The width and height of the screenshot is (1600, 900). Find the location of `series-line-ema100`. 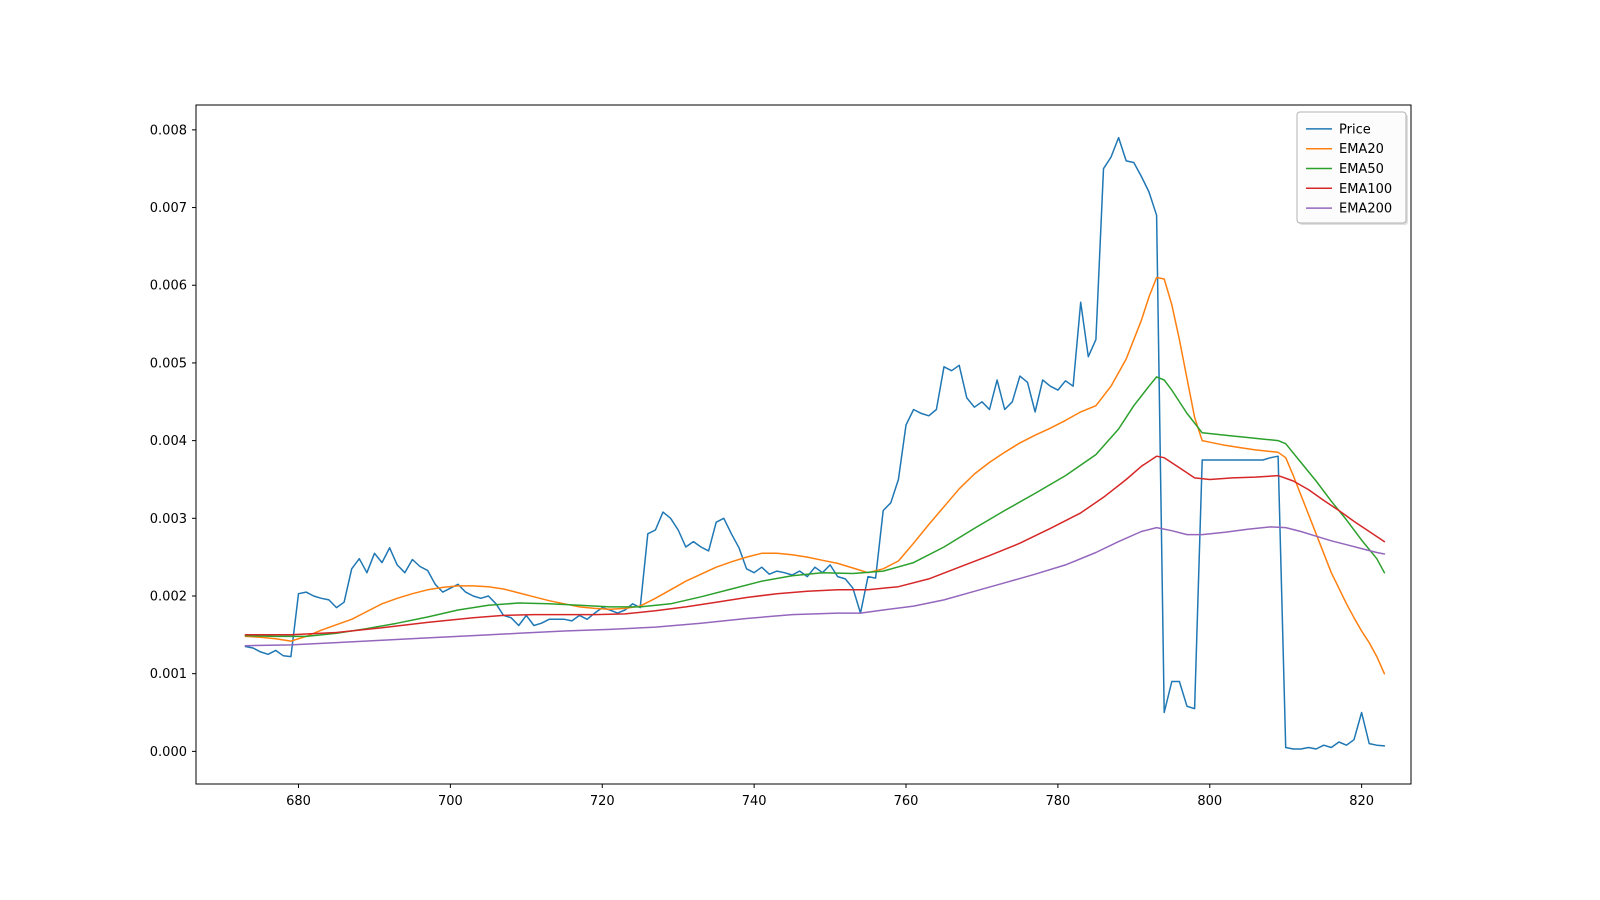

series-line-ema100 is located at coordinates (815, 545).